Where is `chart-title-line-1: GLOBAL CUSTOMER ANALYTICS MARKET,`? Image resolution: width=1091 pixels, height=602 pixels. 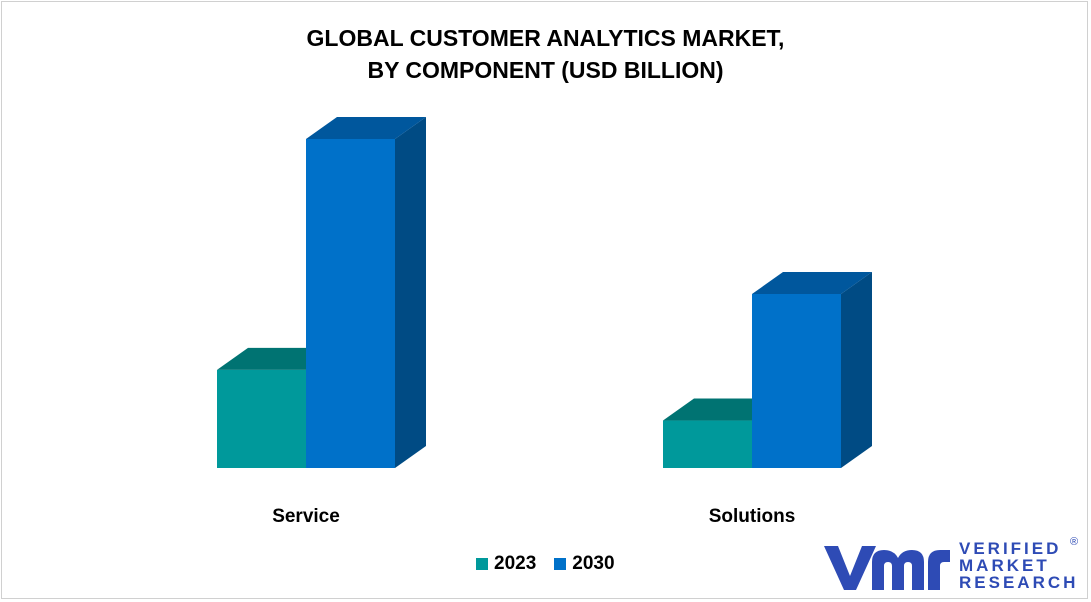 chart-title-line-1: GLOBAL CUSTOMER ANALYTICS MARKET, is located at coordinates (545, 38).